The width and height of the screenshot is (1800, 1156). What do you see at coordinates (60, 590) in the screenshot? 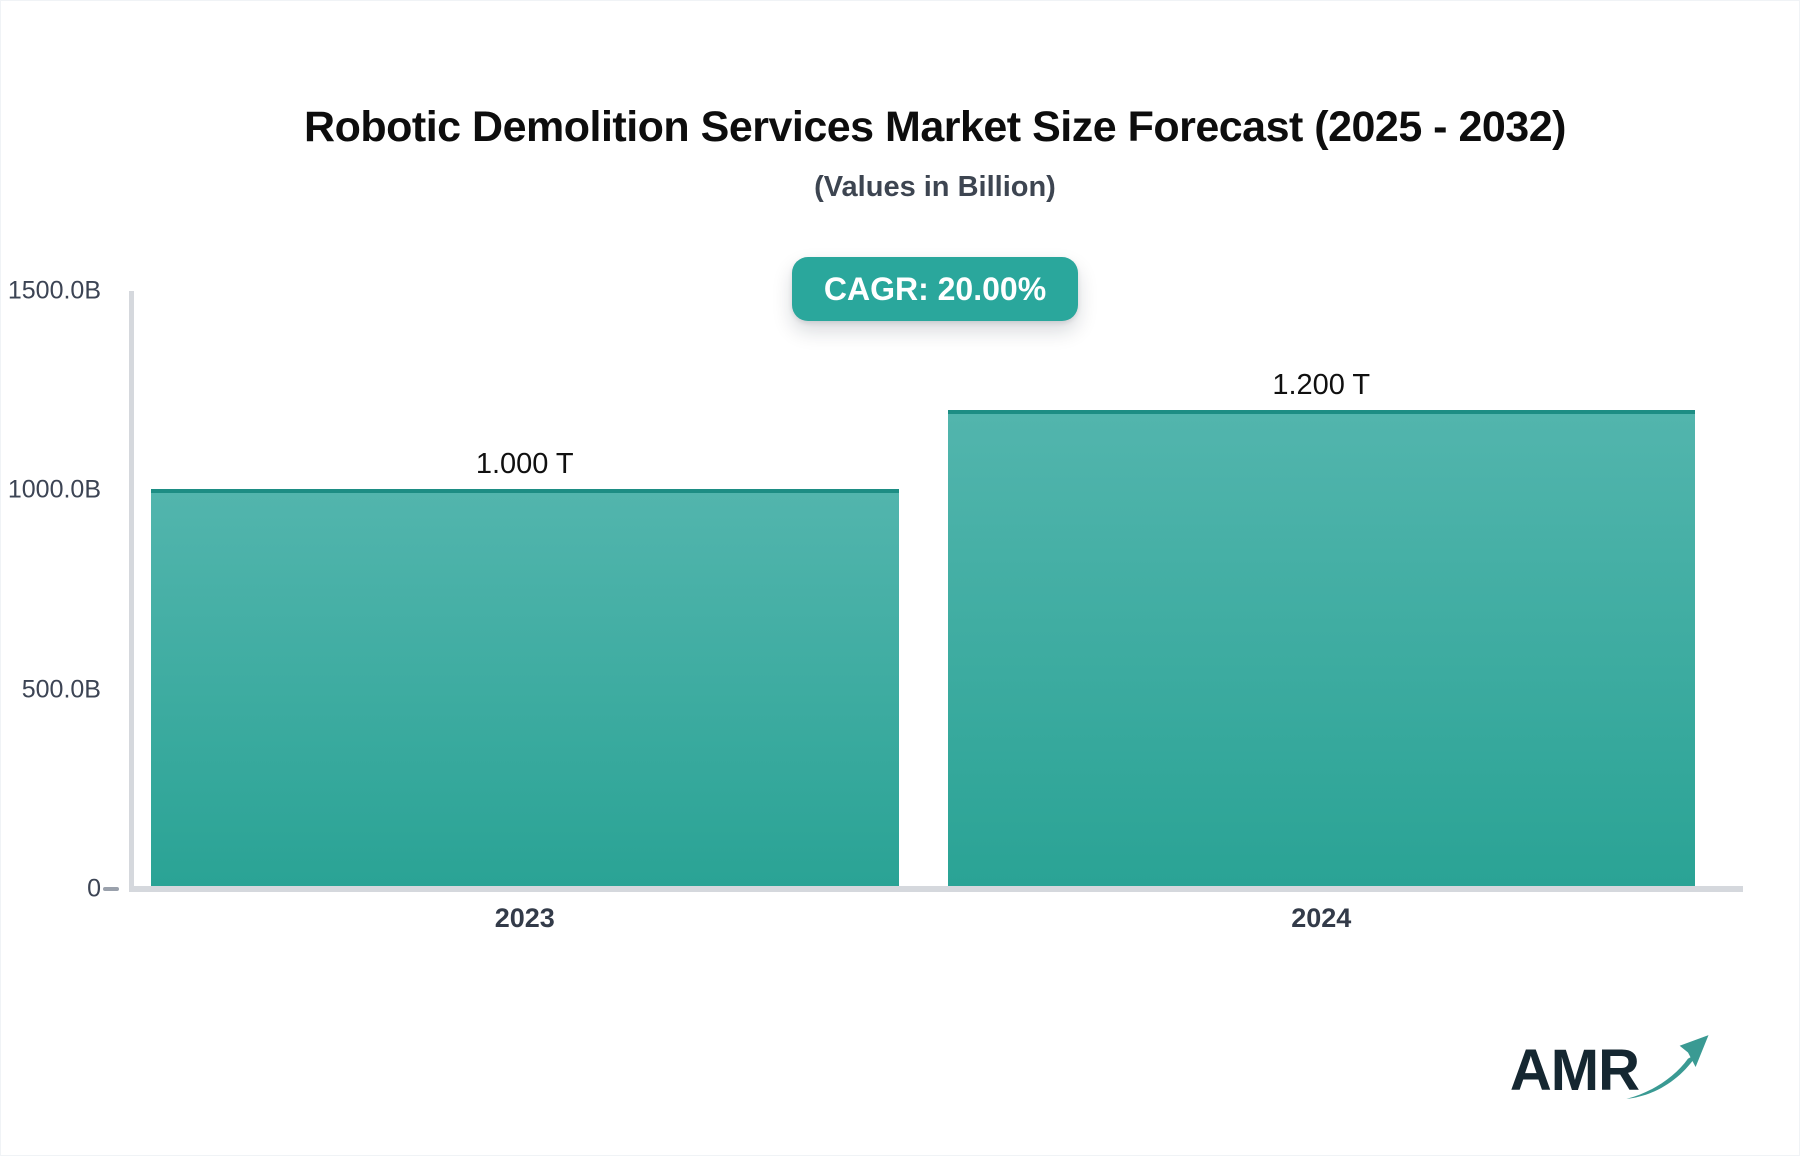
I see `y-axis-labels: 0 500.0B 1000.0B 1500.0B` at bounding box center [60, 590].